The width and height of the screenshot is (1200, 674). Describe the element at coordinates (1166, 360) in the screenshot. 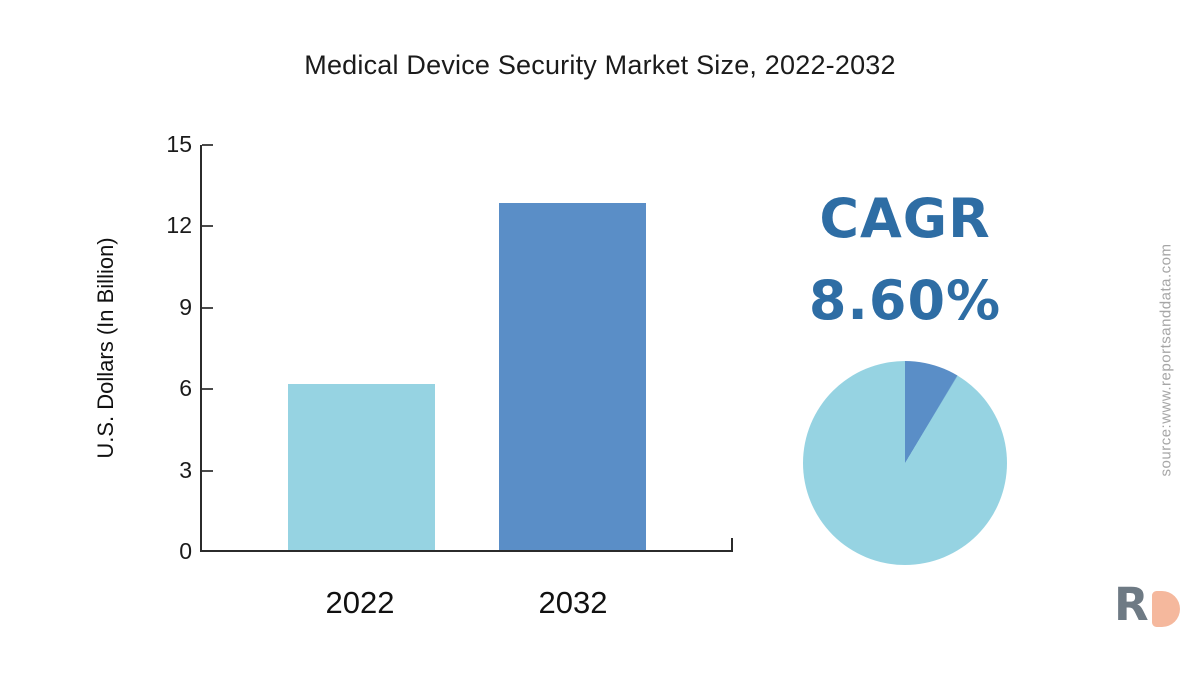

I see `source-note: source:www.reportsanddata.com` at that location.